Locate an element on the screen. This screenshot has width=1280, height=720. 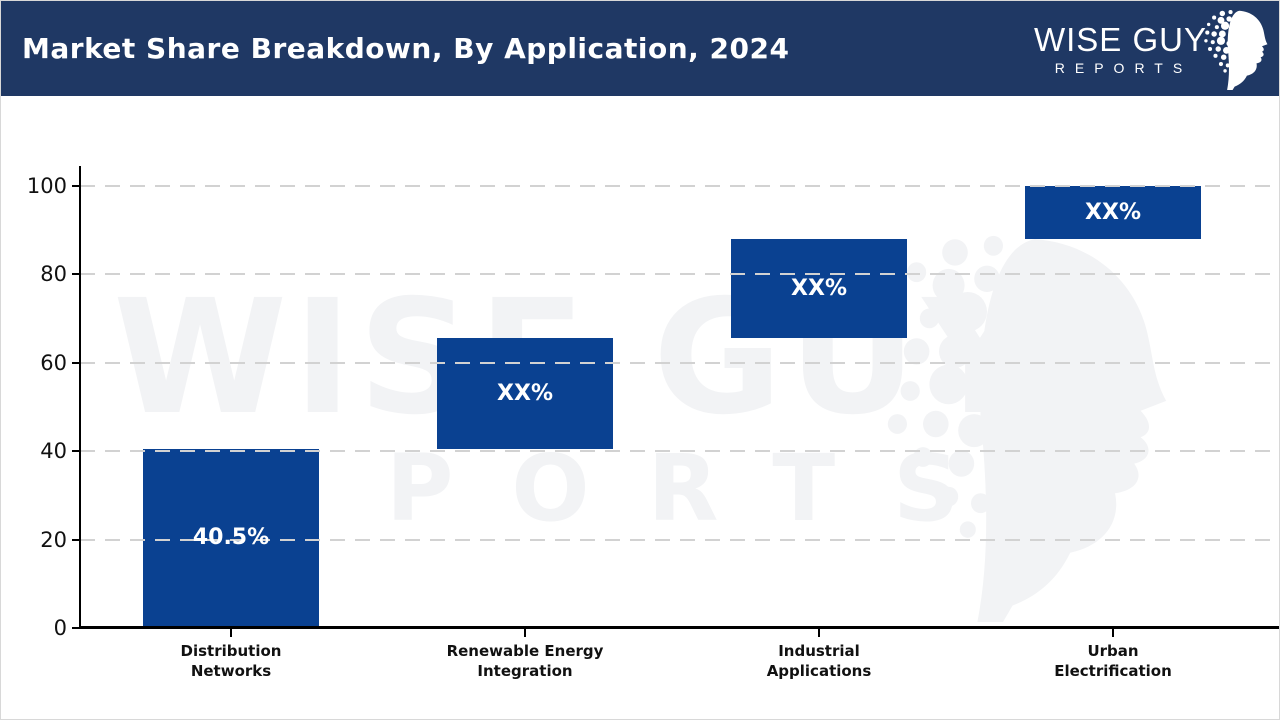
brand-name: WISE GUY is located at coordinates (1120, 39).